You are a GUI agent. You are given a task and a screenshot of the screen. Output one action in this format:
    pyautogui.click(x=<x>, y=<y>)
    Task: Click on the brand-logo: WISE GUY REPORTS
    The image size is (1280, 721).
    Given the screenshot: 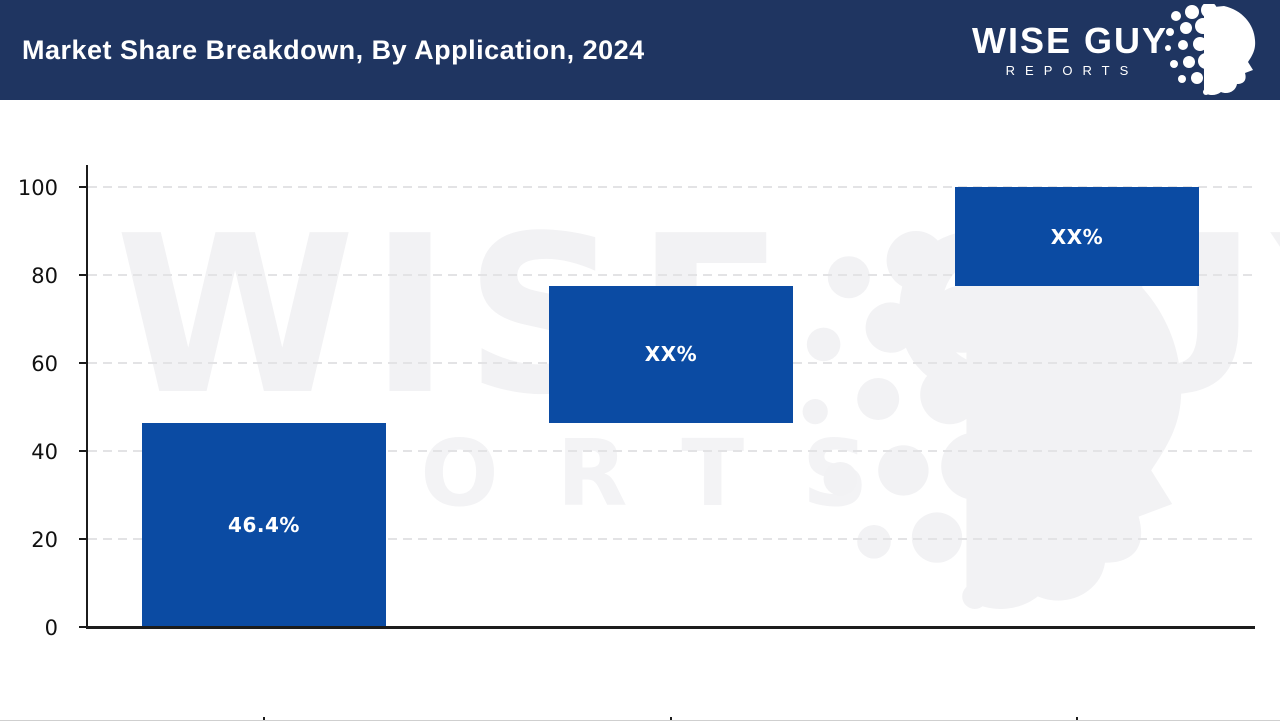 What is the action you would take?
    pyautogui.click(x=1117, y=50)
    